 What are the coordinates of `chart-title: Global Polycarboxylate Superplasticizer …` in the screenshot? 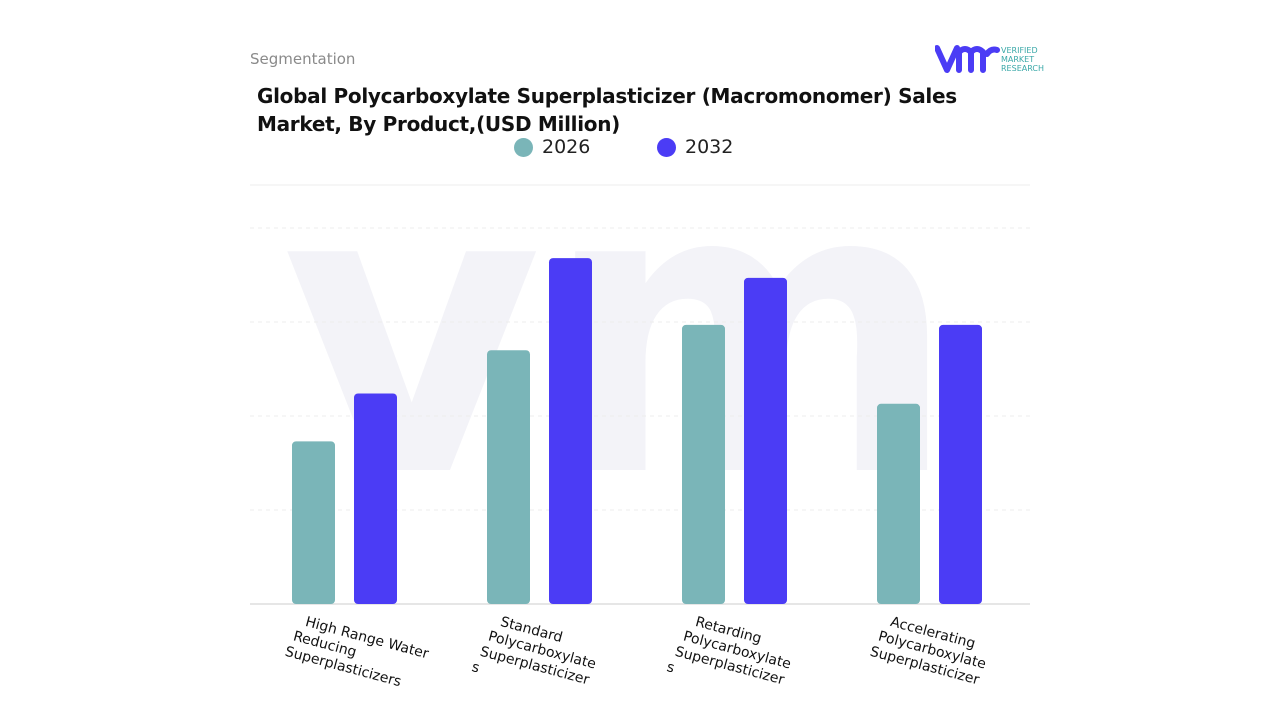 It's located at (607, 110).